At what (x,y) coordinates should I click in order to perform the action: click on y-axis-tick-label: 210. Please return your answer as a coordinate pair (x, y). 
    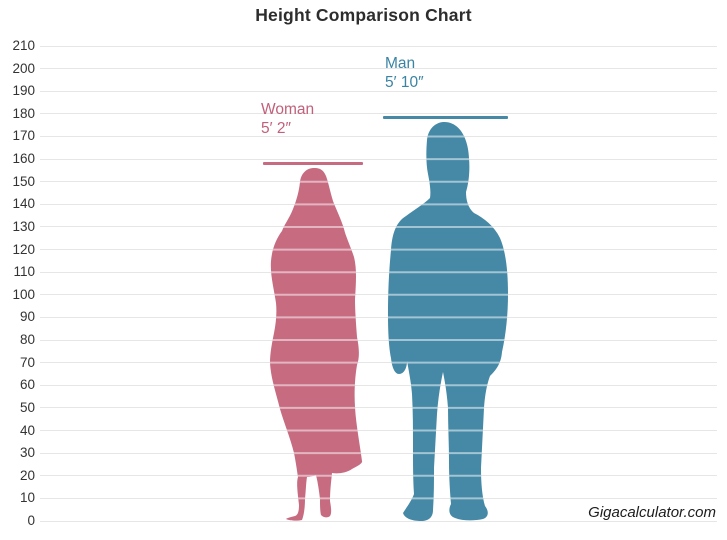
    Looking at the image, I should click on (23, 45).